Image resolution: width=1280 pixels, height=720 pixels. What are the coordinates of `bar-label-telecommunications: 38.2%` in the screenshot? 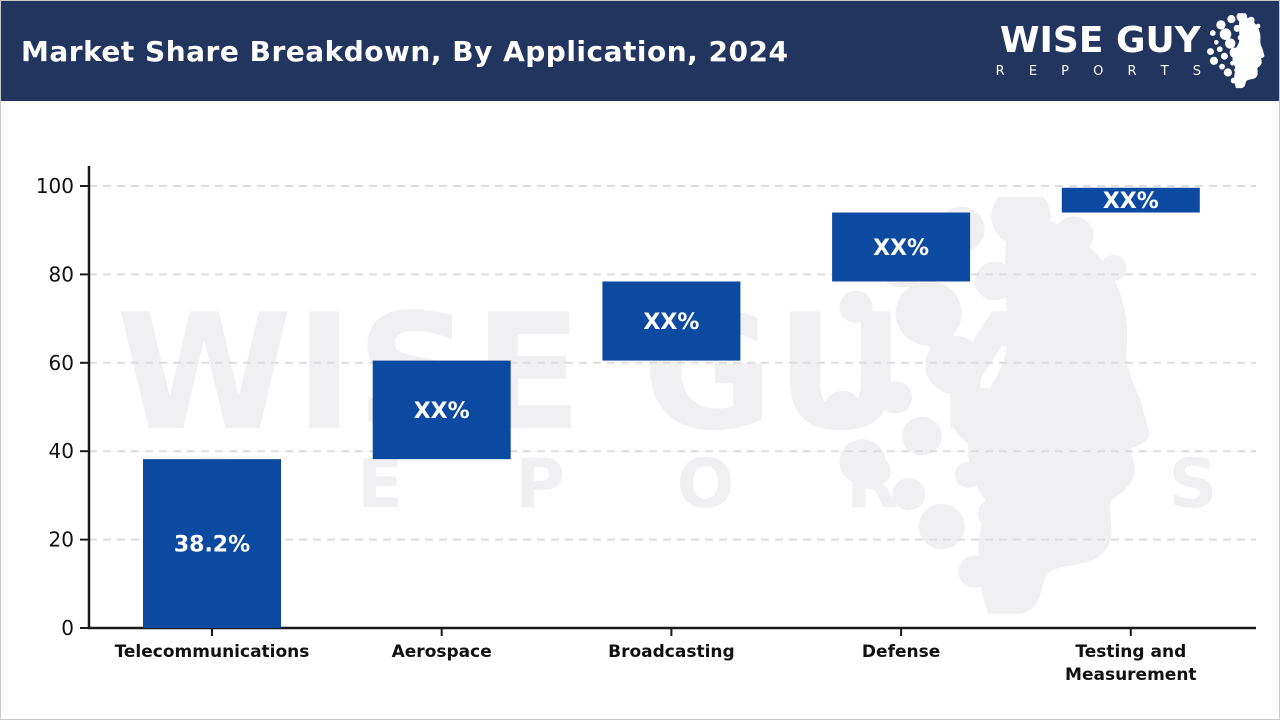 It's located at (212, 545).